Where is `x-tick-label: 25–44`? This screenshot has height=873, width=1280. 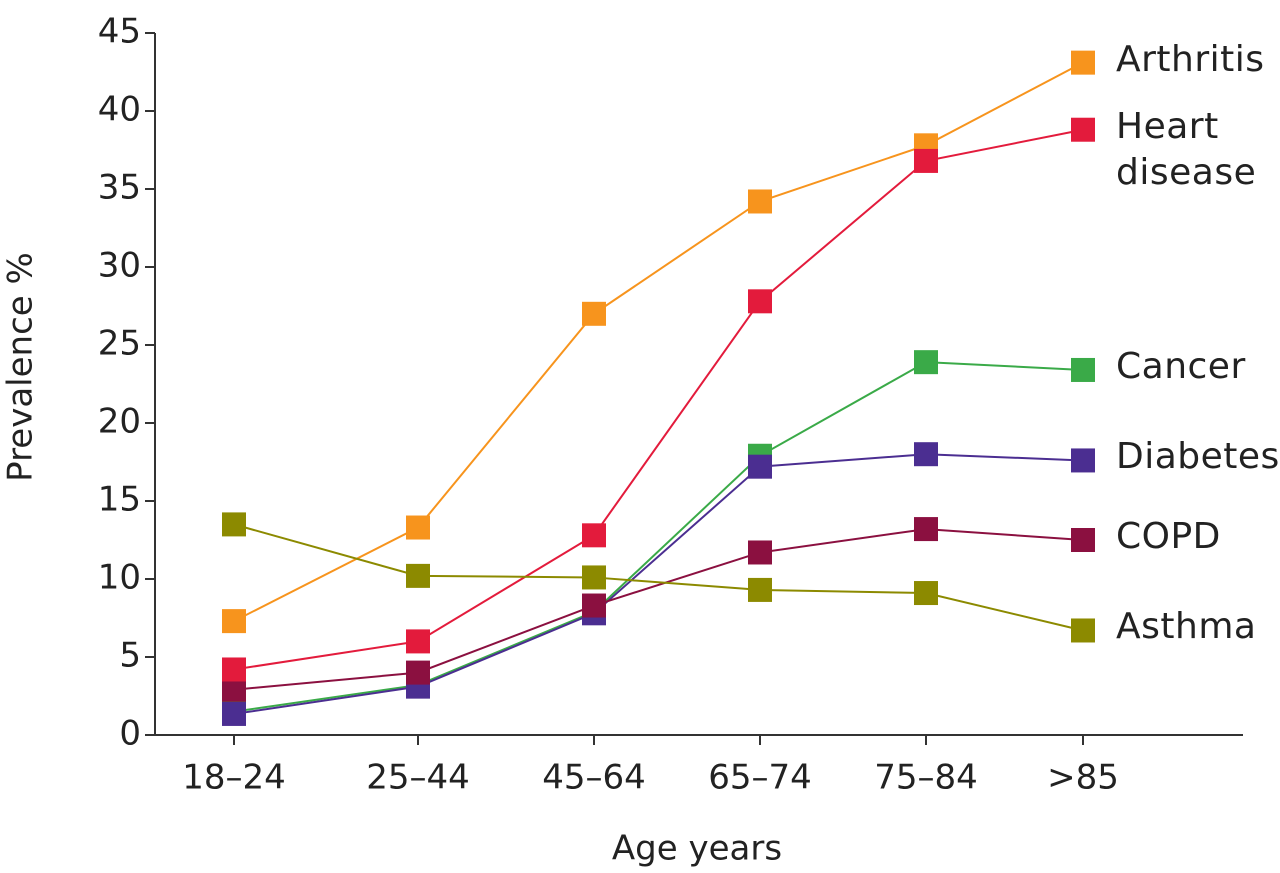 x-tick-label: 25–44 is located at coordinates (418, 778).